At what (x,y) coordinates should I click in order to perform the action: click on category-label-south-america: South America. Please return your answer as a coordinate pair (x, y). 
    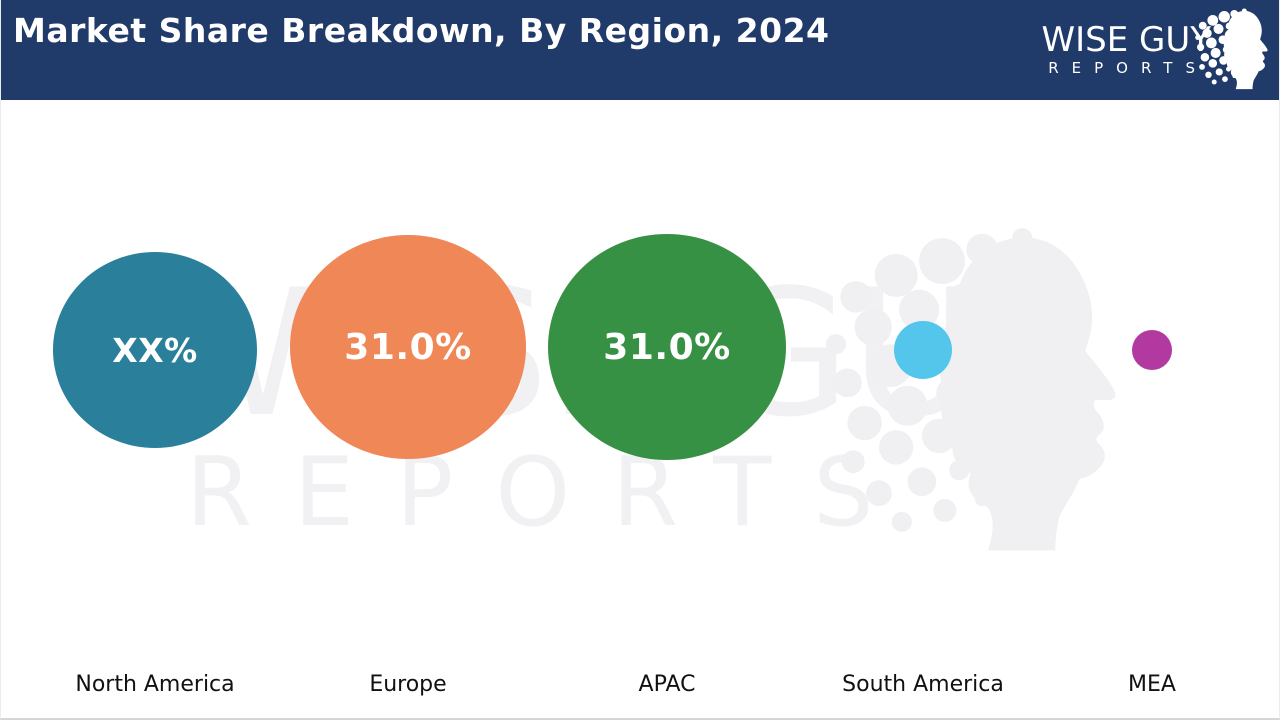
    Looking at the image, I should click on (923, 684).